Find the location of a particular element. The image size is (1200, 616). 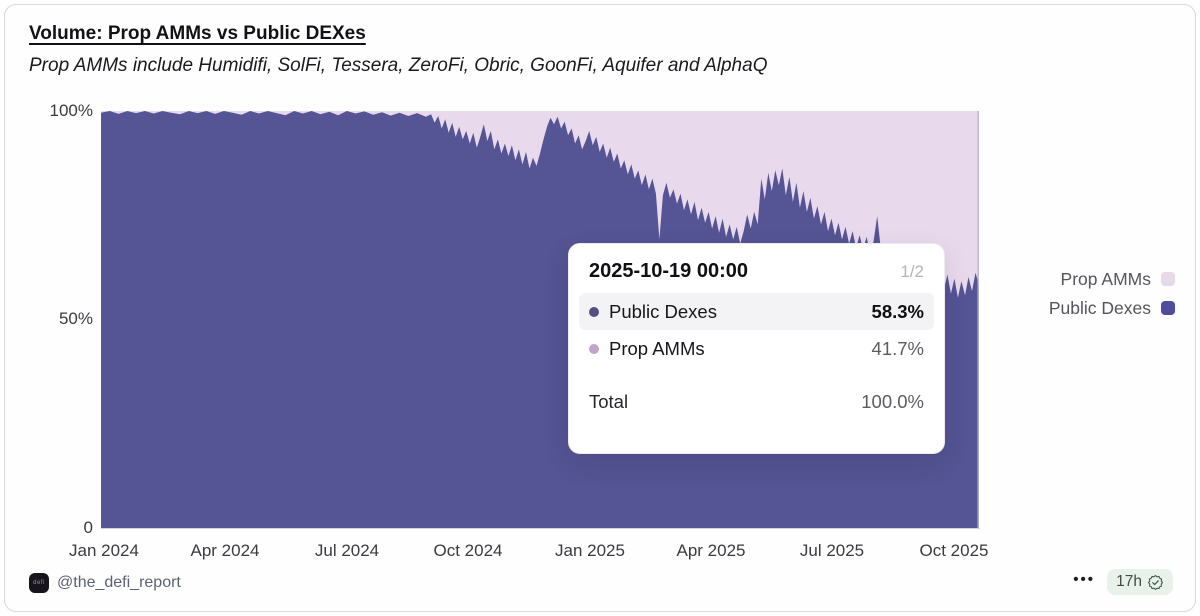

tooltip-date: 2025-10-19 00:00 is located at coordinates (669, 271).